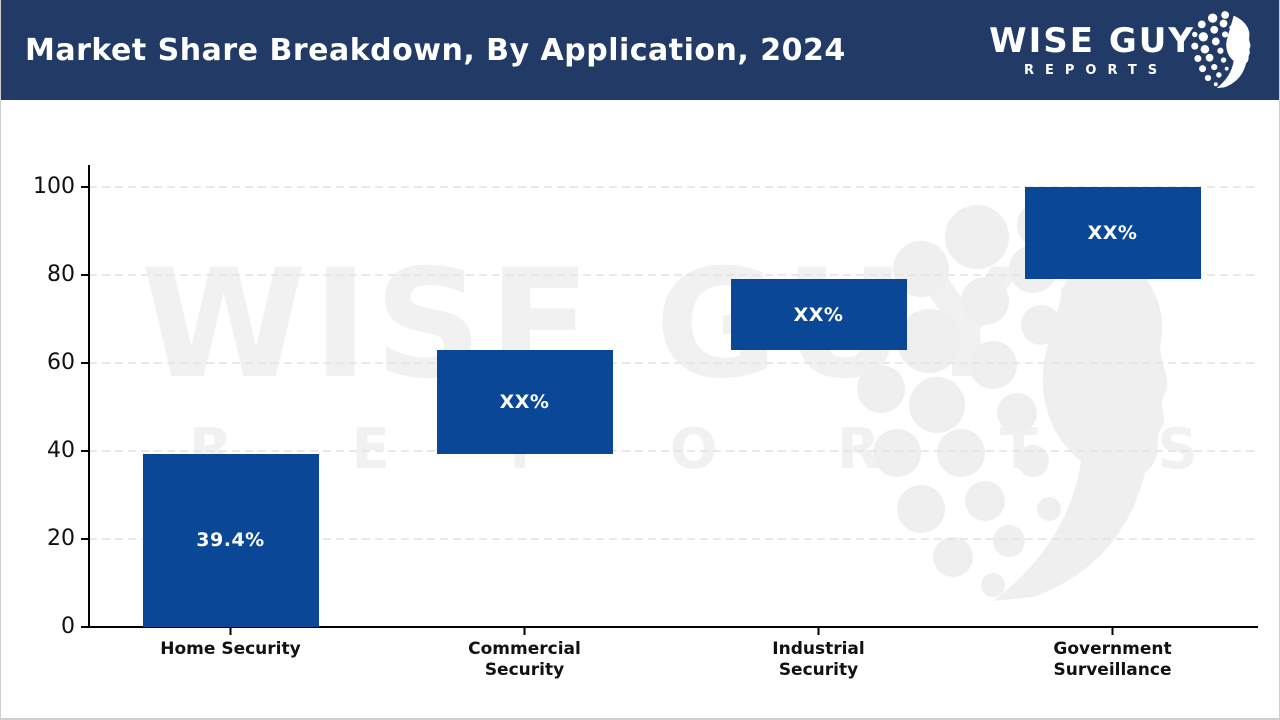 Image resolution: width=1280 pixels, height=720 pixels. I want to click on y-tick-label-20: 20, so click(61, 538).